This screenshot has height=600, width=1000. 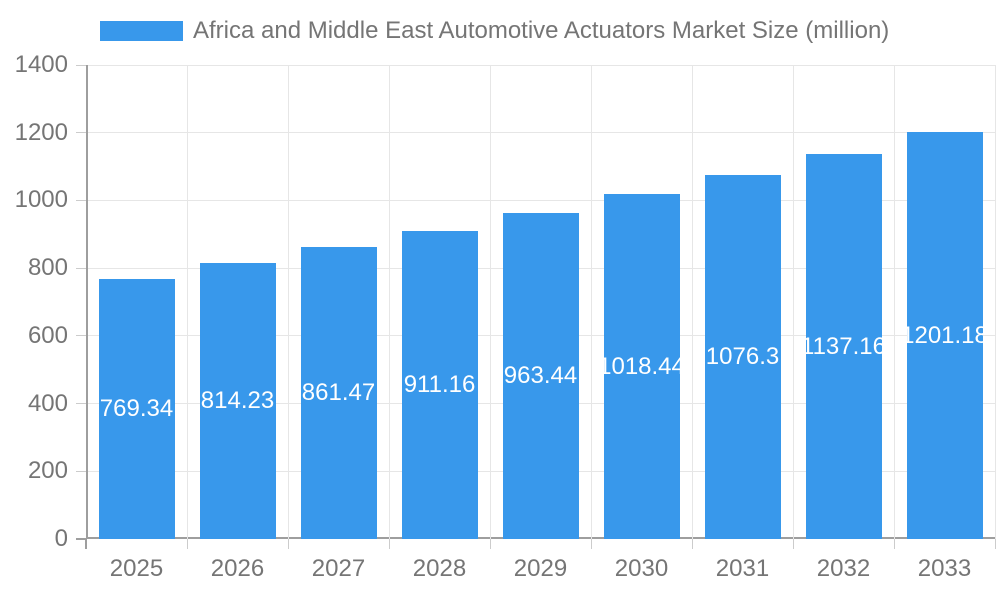 I want to click on bar-value-label: 911.16, so click(x=439, y=384).